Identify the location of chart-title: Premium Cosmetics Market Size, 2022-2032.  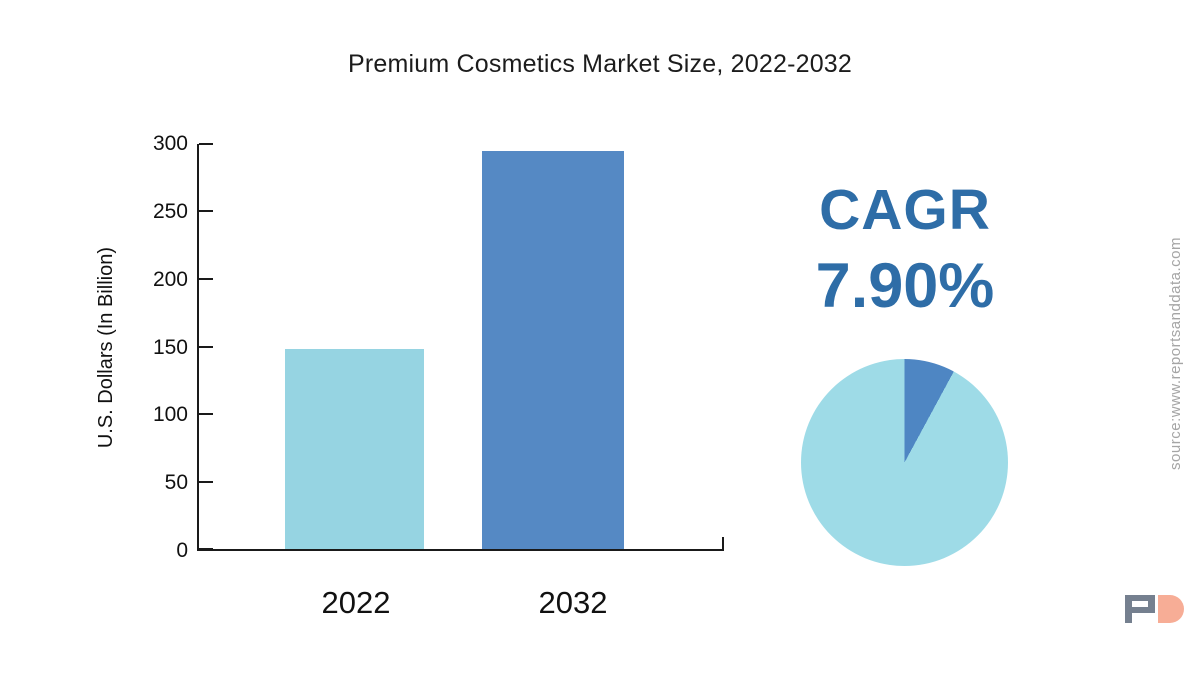
(600, 64).